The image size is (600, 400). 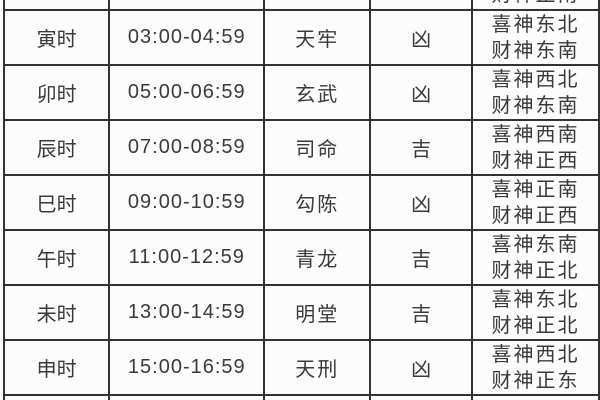 I want to click on deity-cell: 玄武, so click(x=317, y=92).